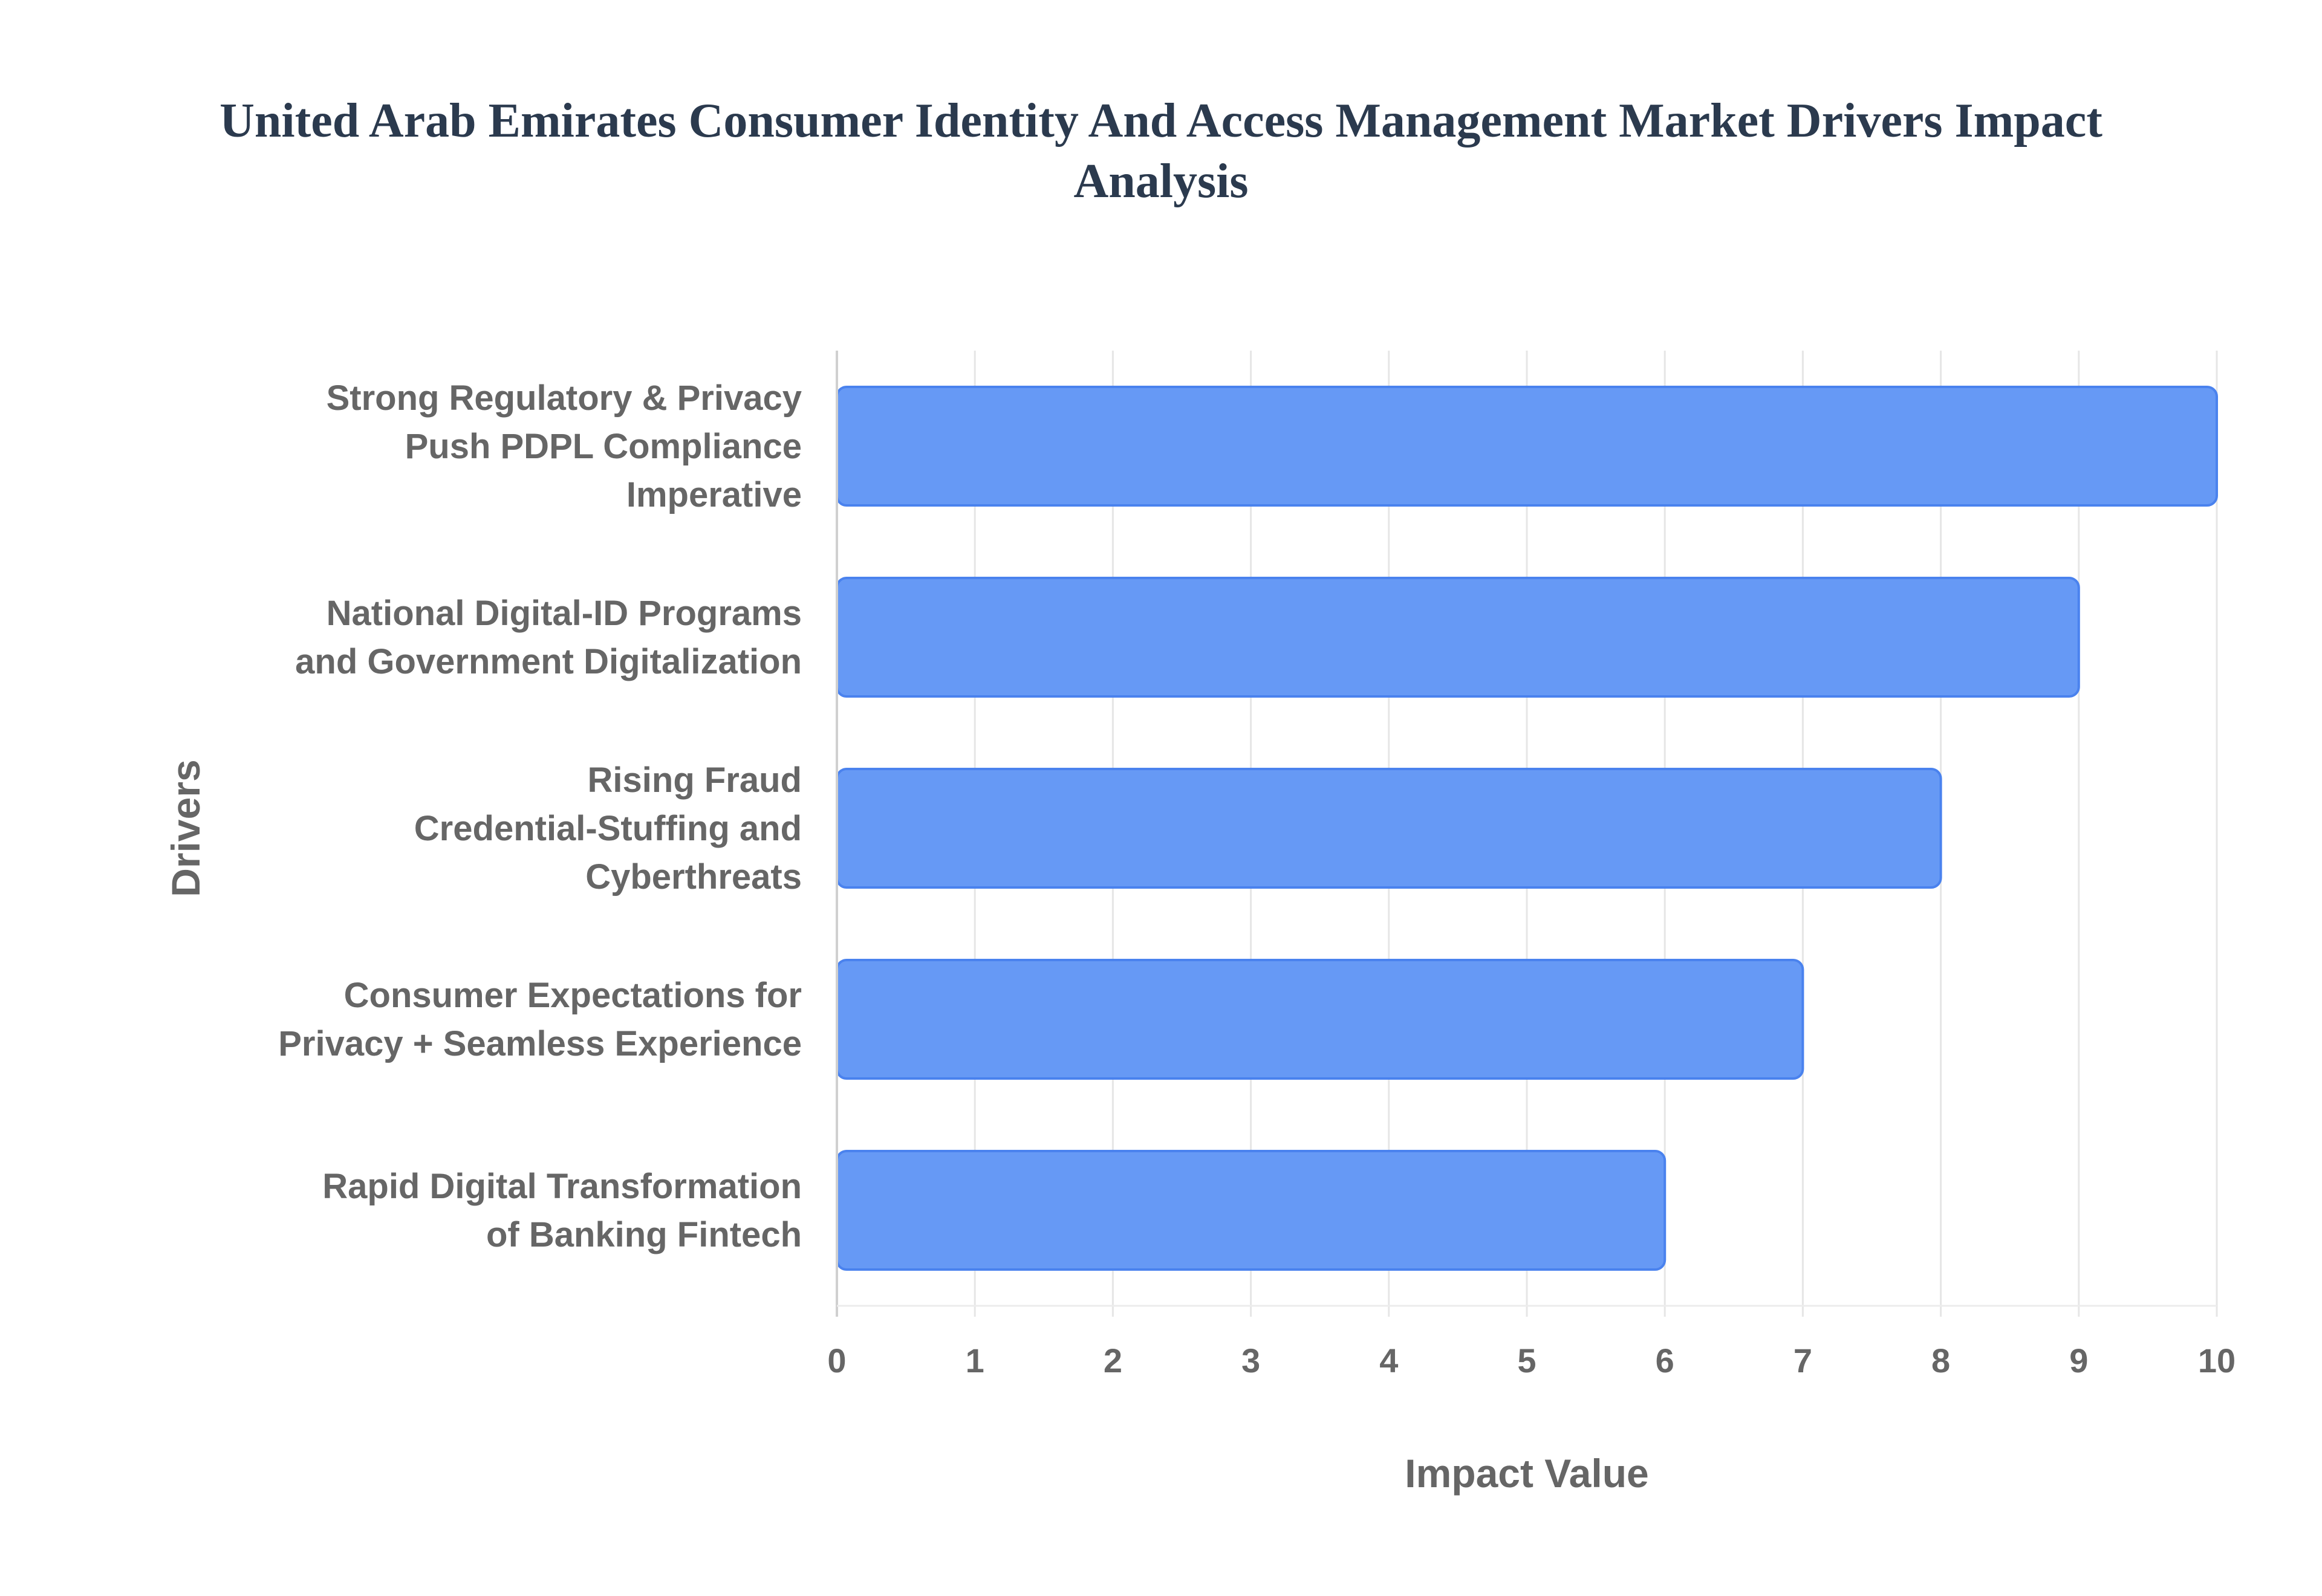  What do you see at coordinates (540, 1043) in the screenshot?
I see `y-category-label-line: Privacy + Seamless Experience` at bounding box center [540, 1043].